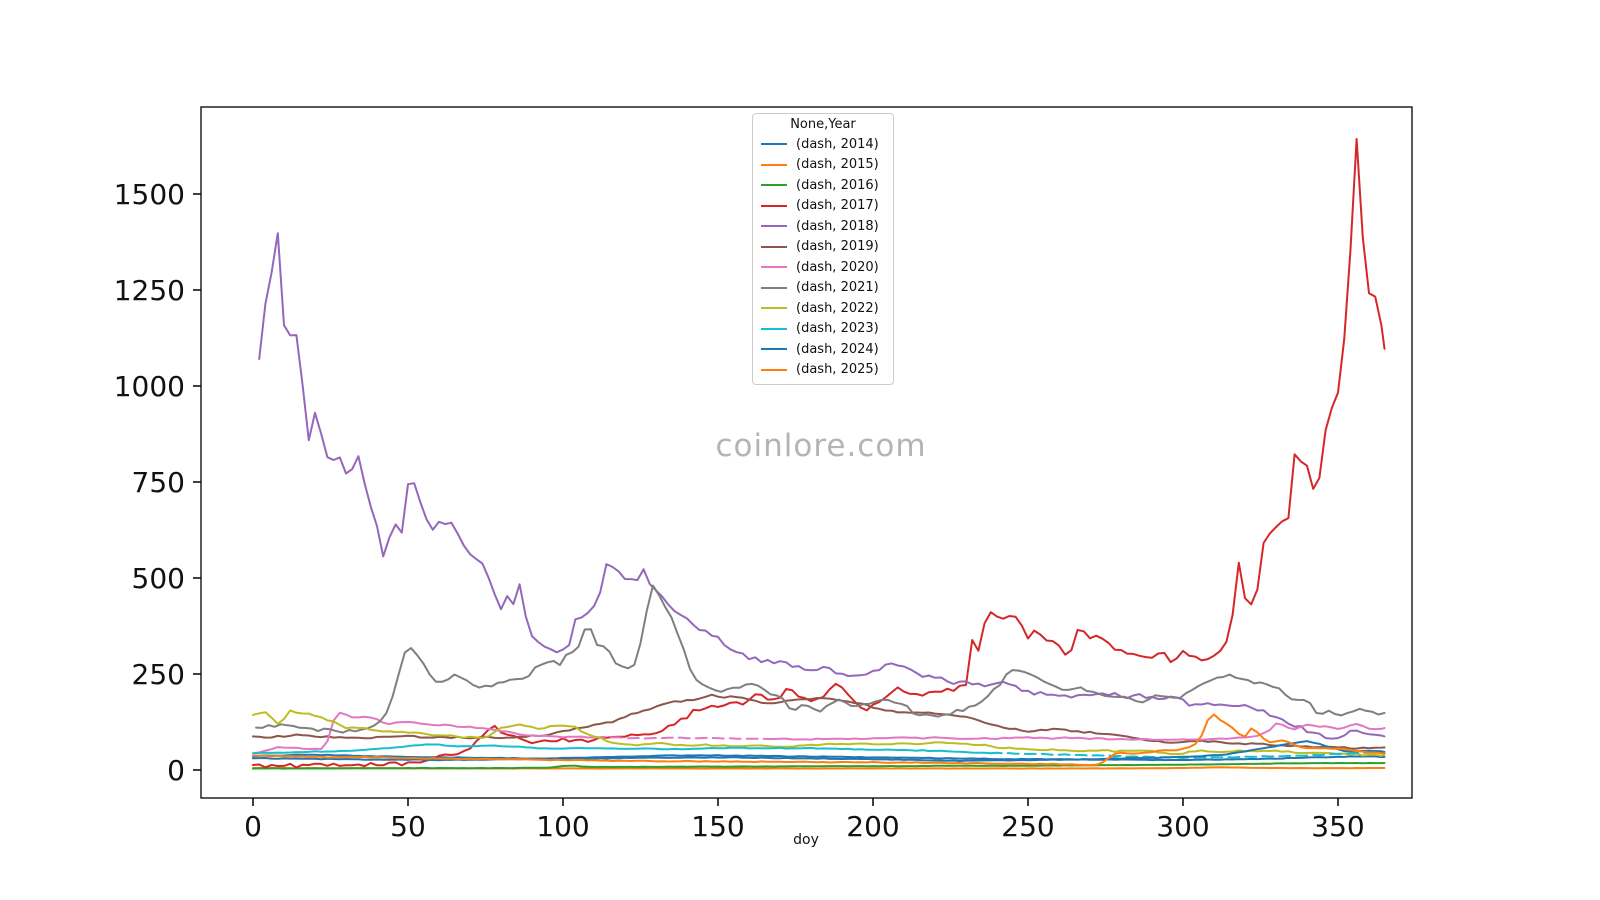 The width and height of the screenshot is (1600, 900). I want to click on legend-label: (dash, 2016), so click(837, 185).